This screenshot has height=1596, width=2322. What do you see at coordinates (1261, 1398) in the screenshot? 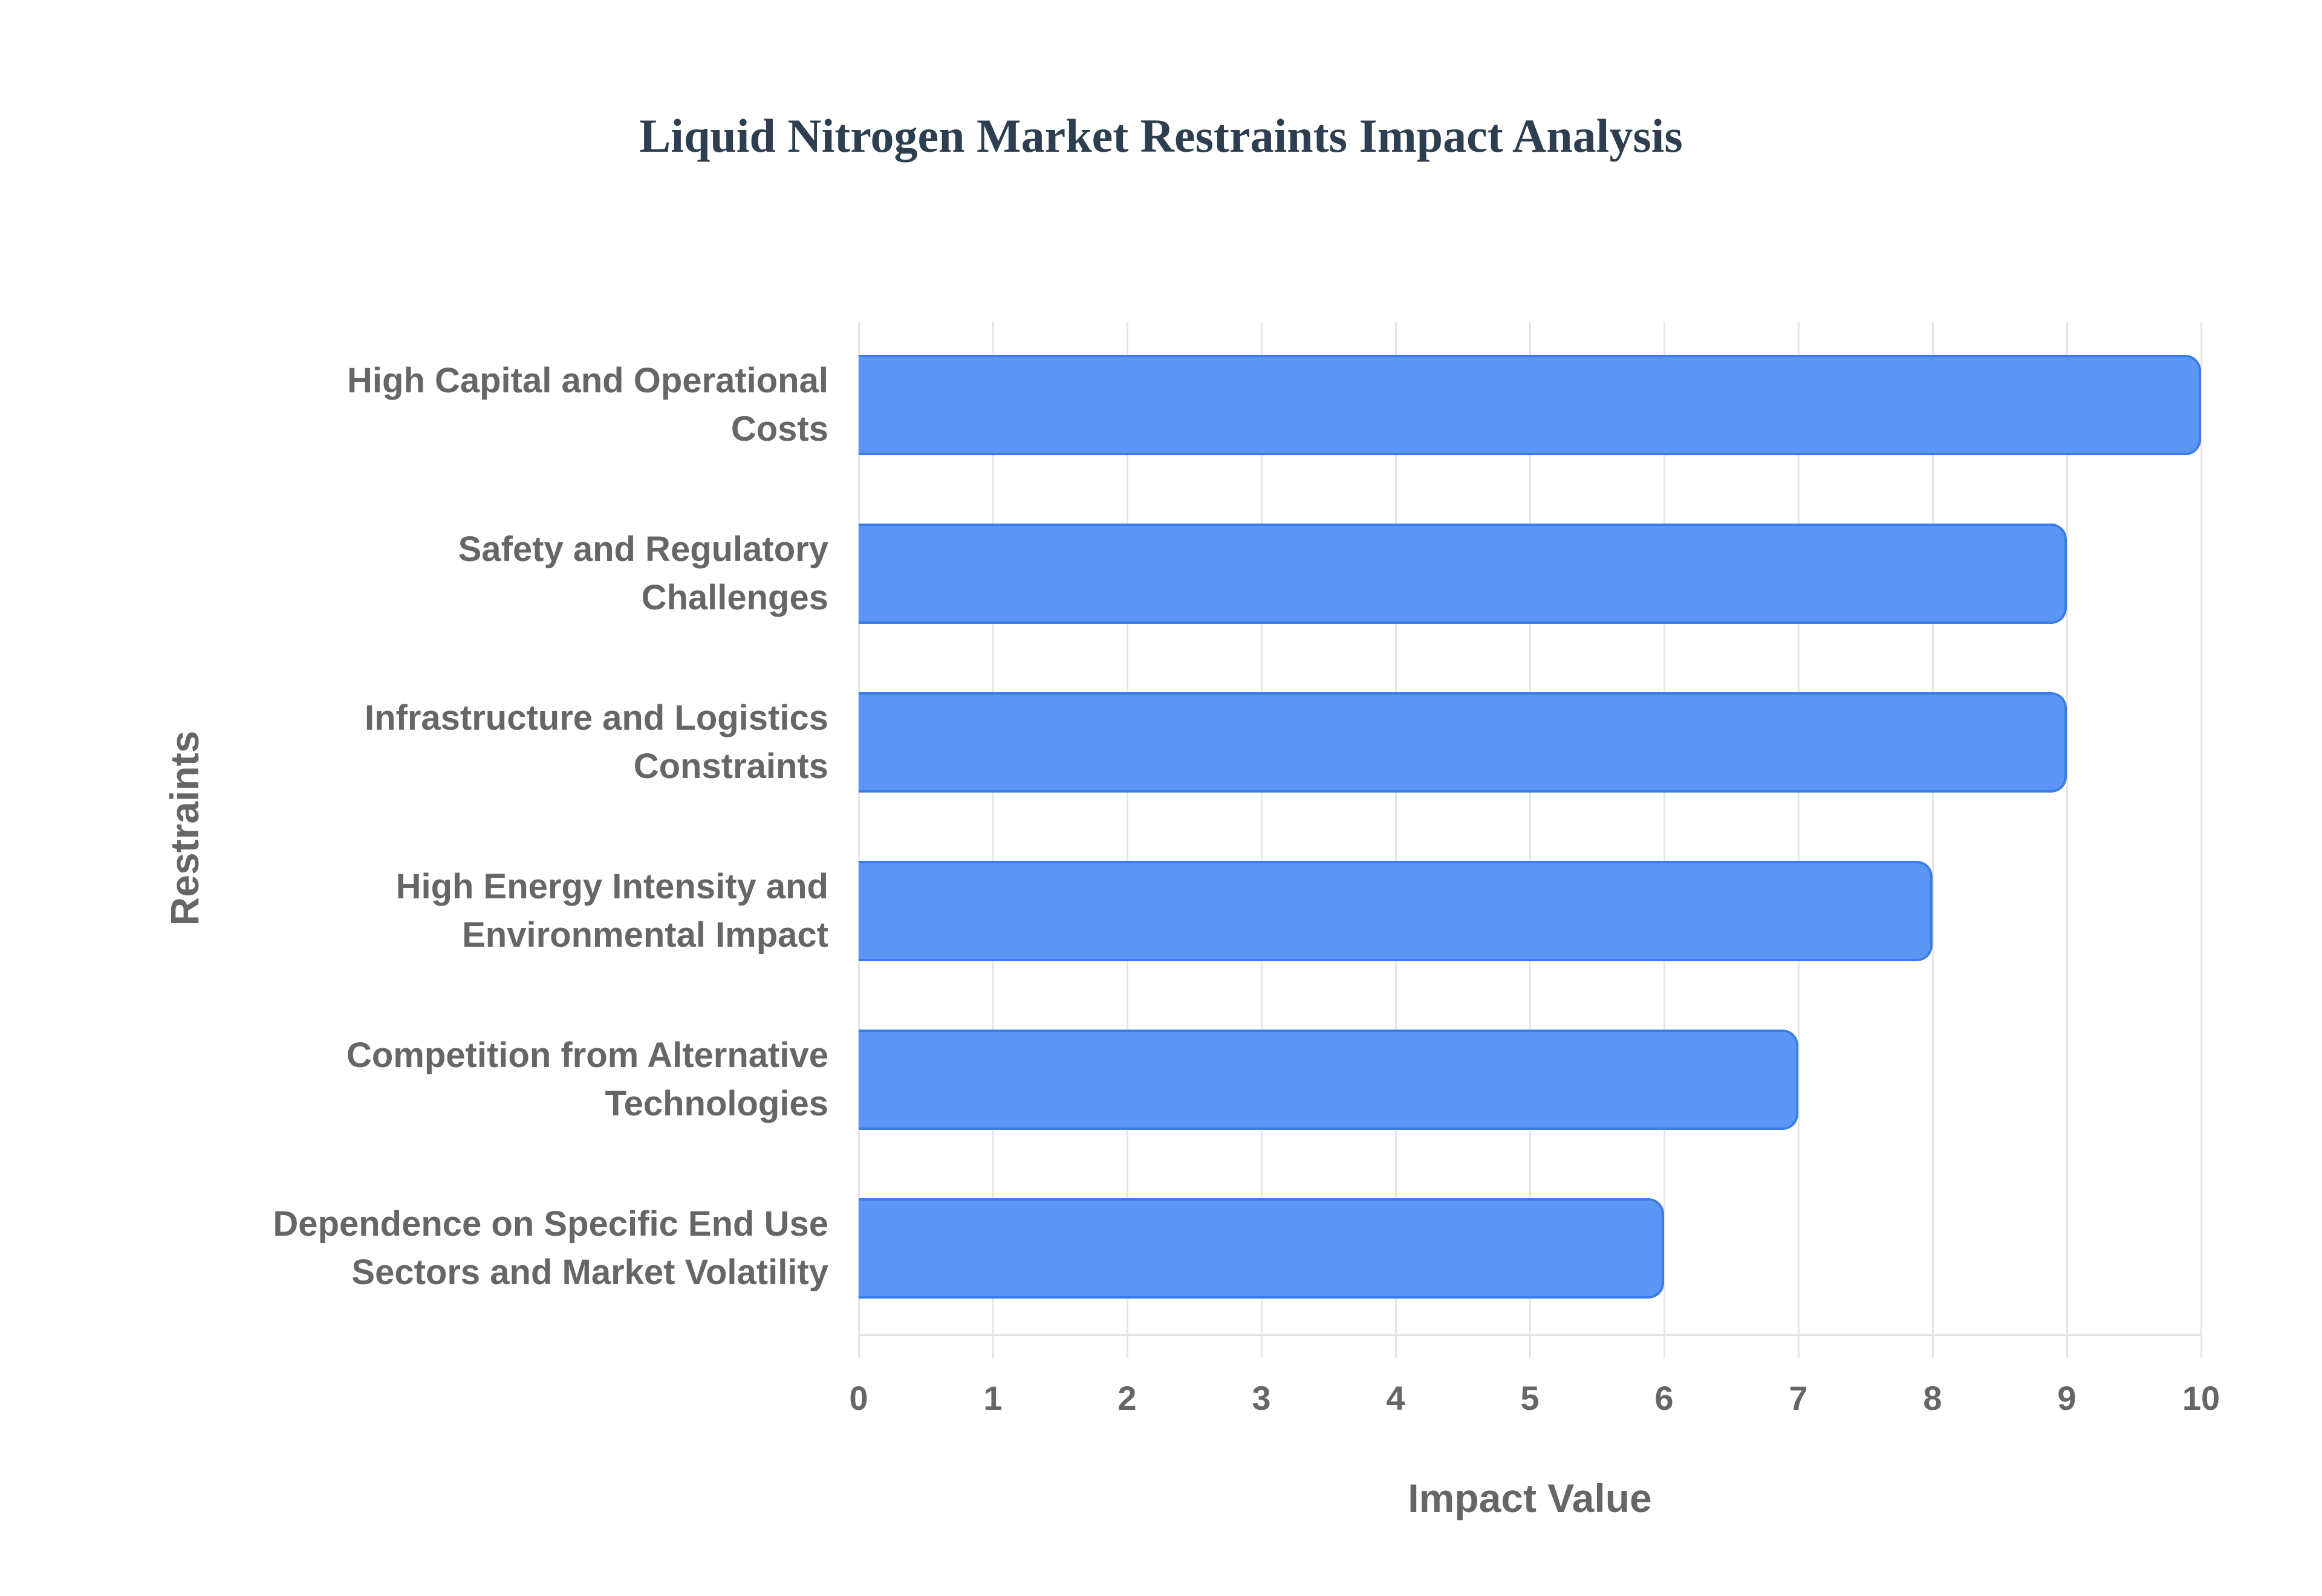
I see `x-tick-label: 3` at bounding box center [1261, 1398].